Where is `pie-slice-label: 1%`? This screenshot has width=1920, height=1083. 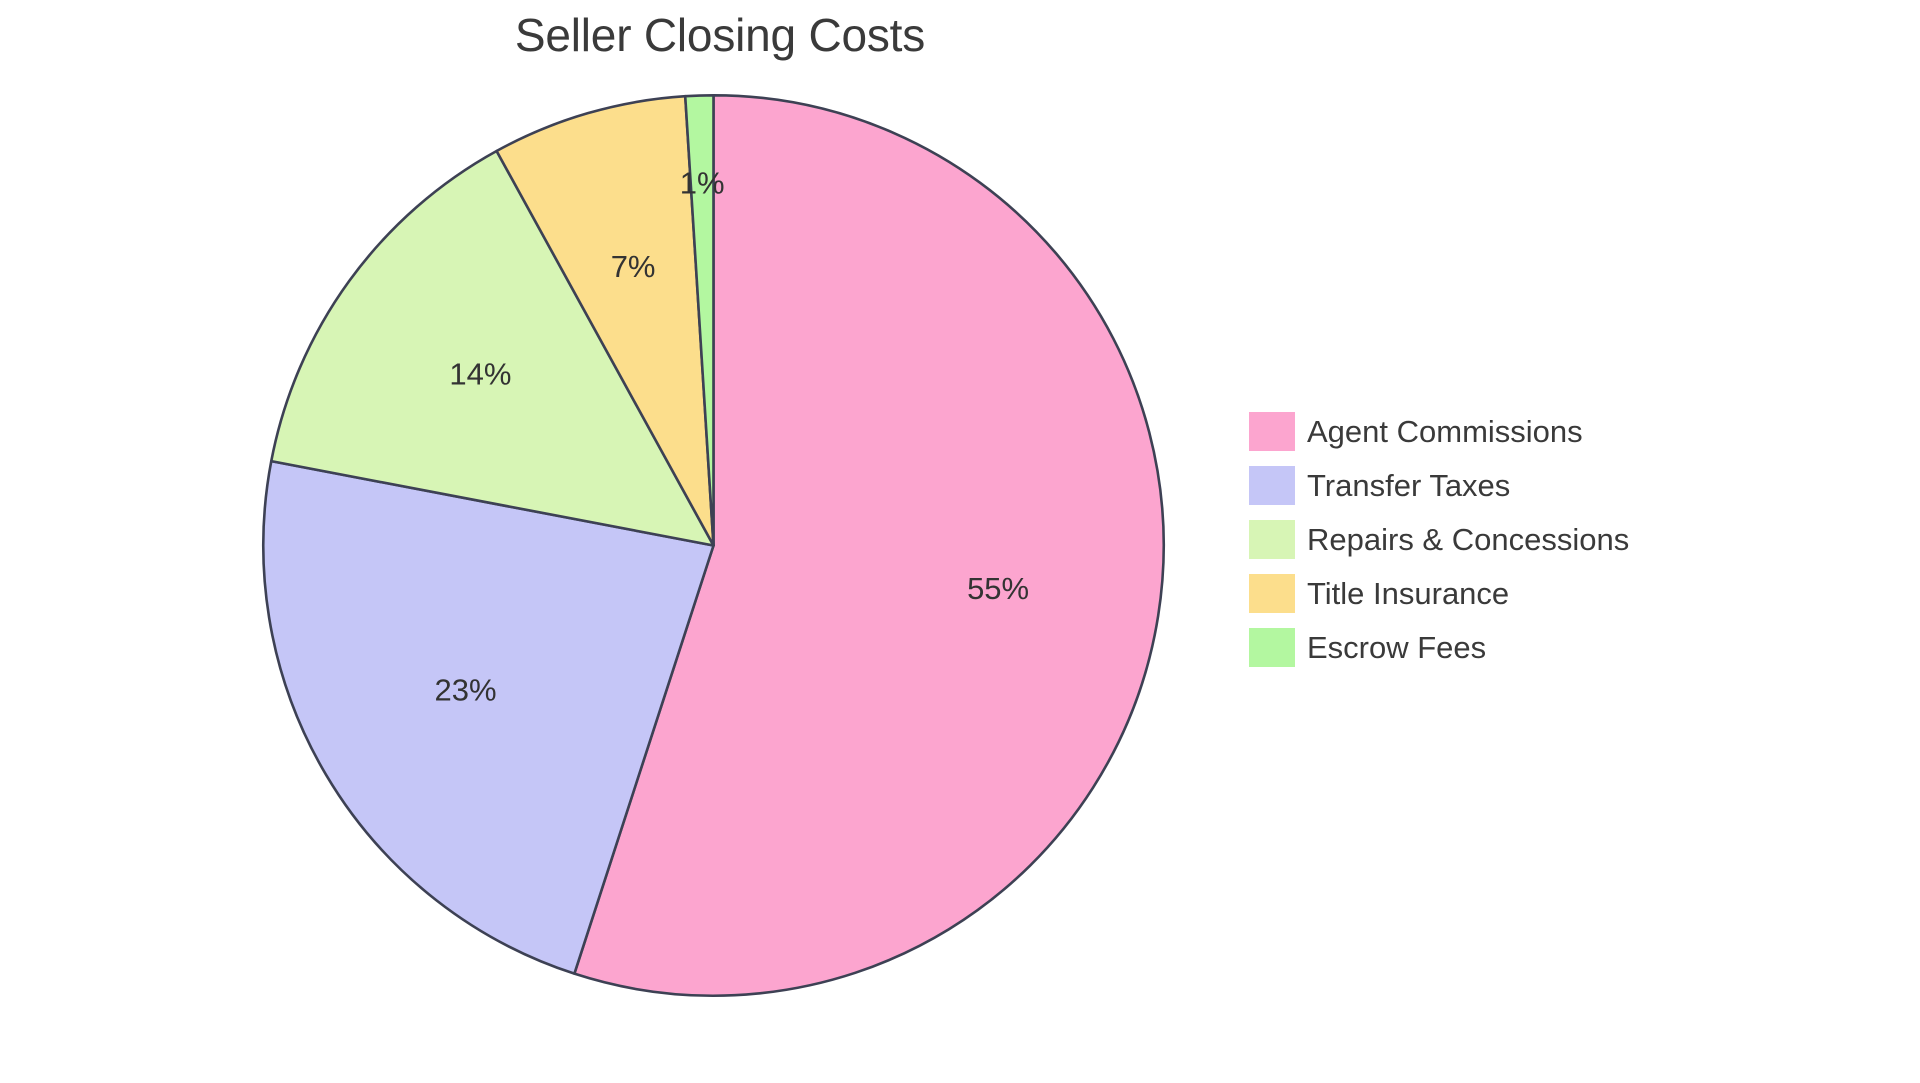 pie-slice-label: 1% is located at coordinates (702, 183).